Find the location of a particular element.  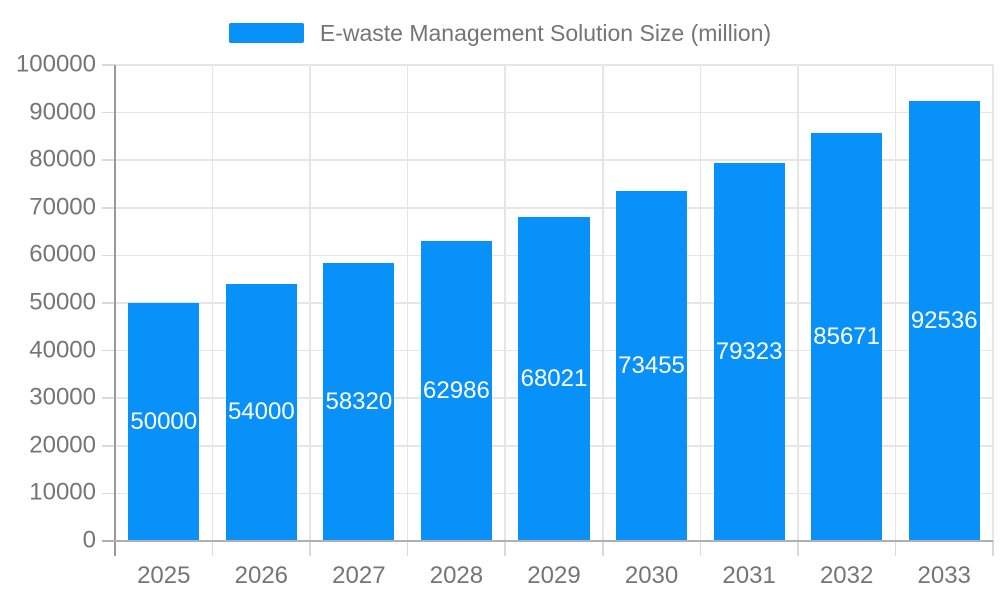

x-axis-tick-label: 2027 is located at coordinates (359, 575).